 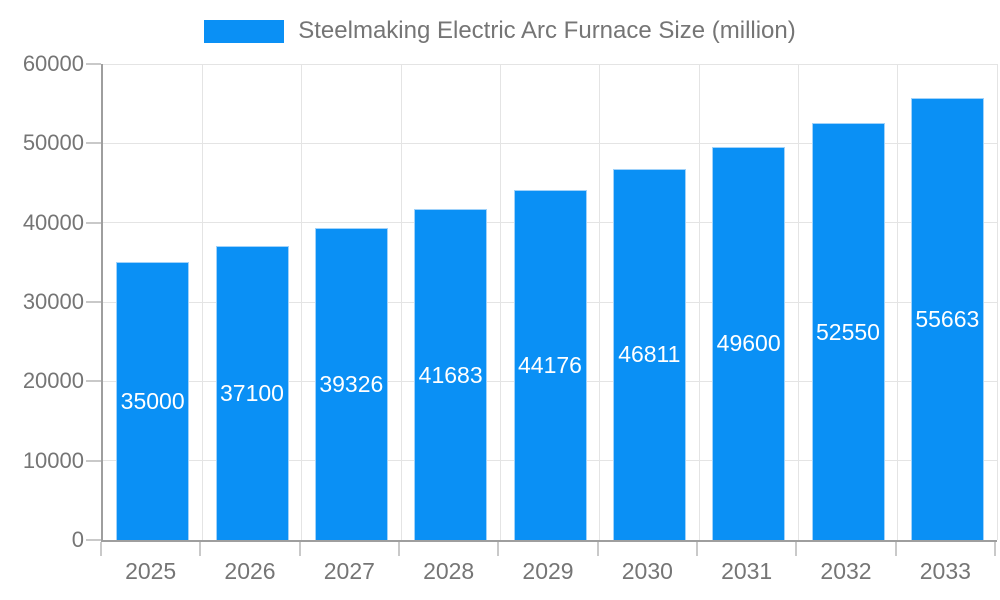 What do you see at coordinates (53, 143) in the screenshot?
I see `y-axis-tick-label: 50000` at bounding box center [53, 143].